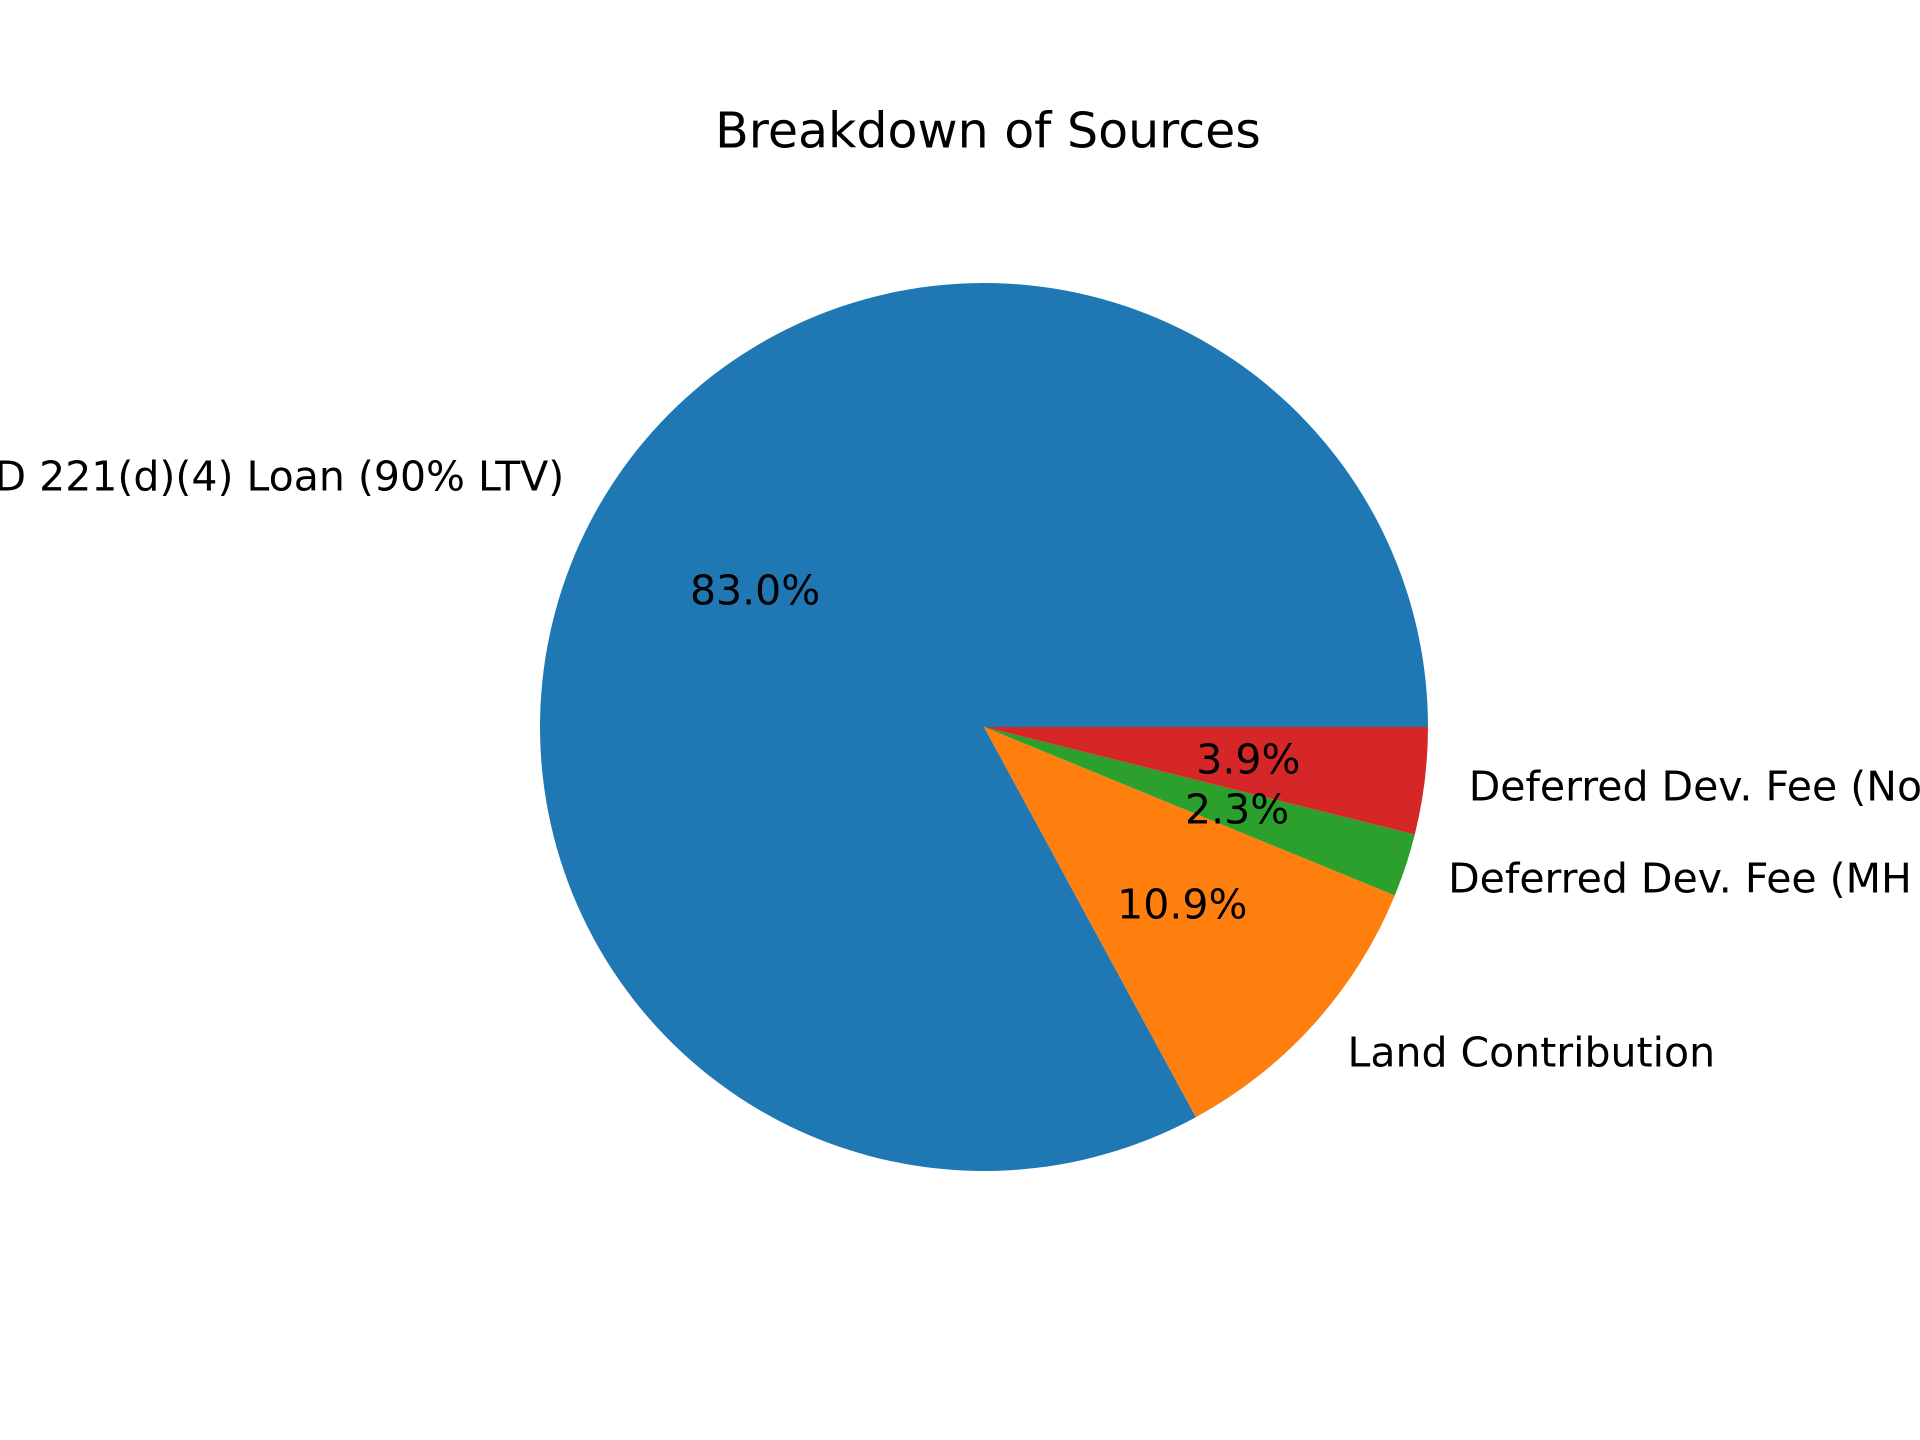 The height and width of the screenshot is (1440, 1920). I want to click on slice-label-deferred-dev-fee-mhdc: Deferred Dev. Fee (MH, so click(1680, 878).